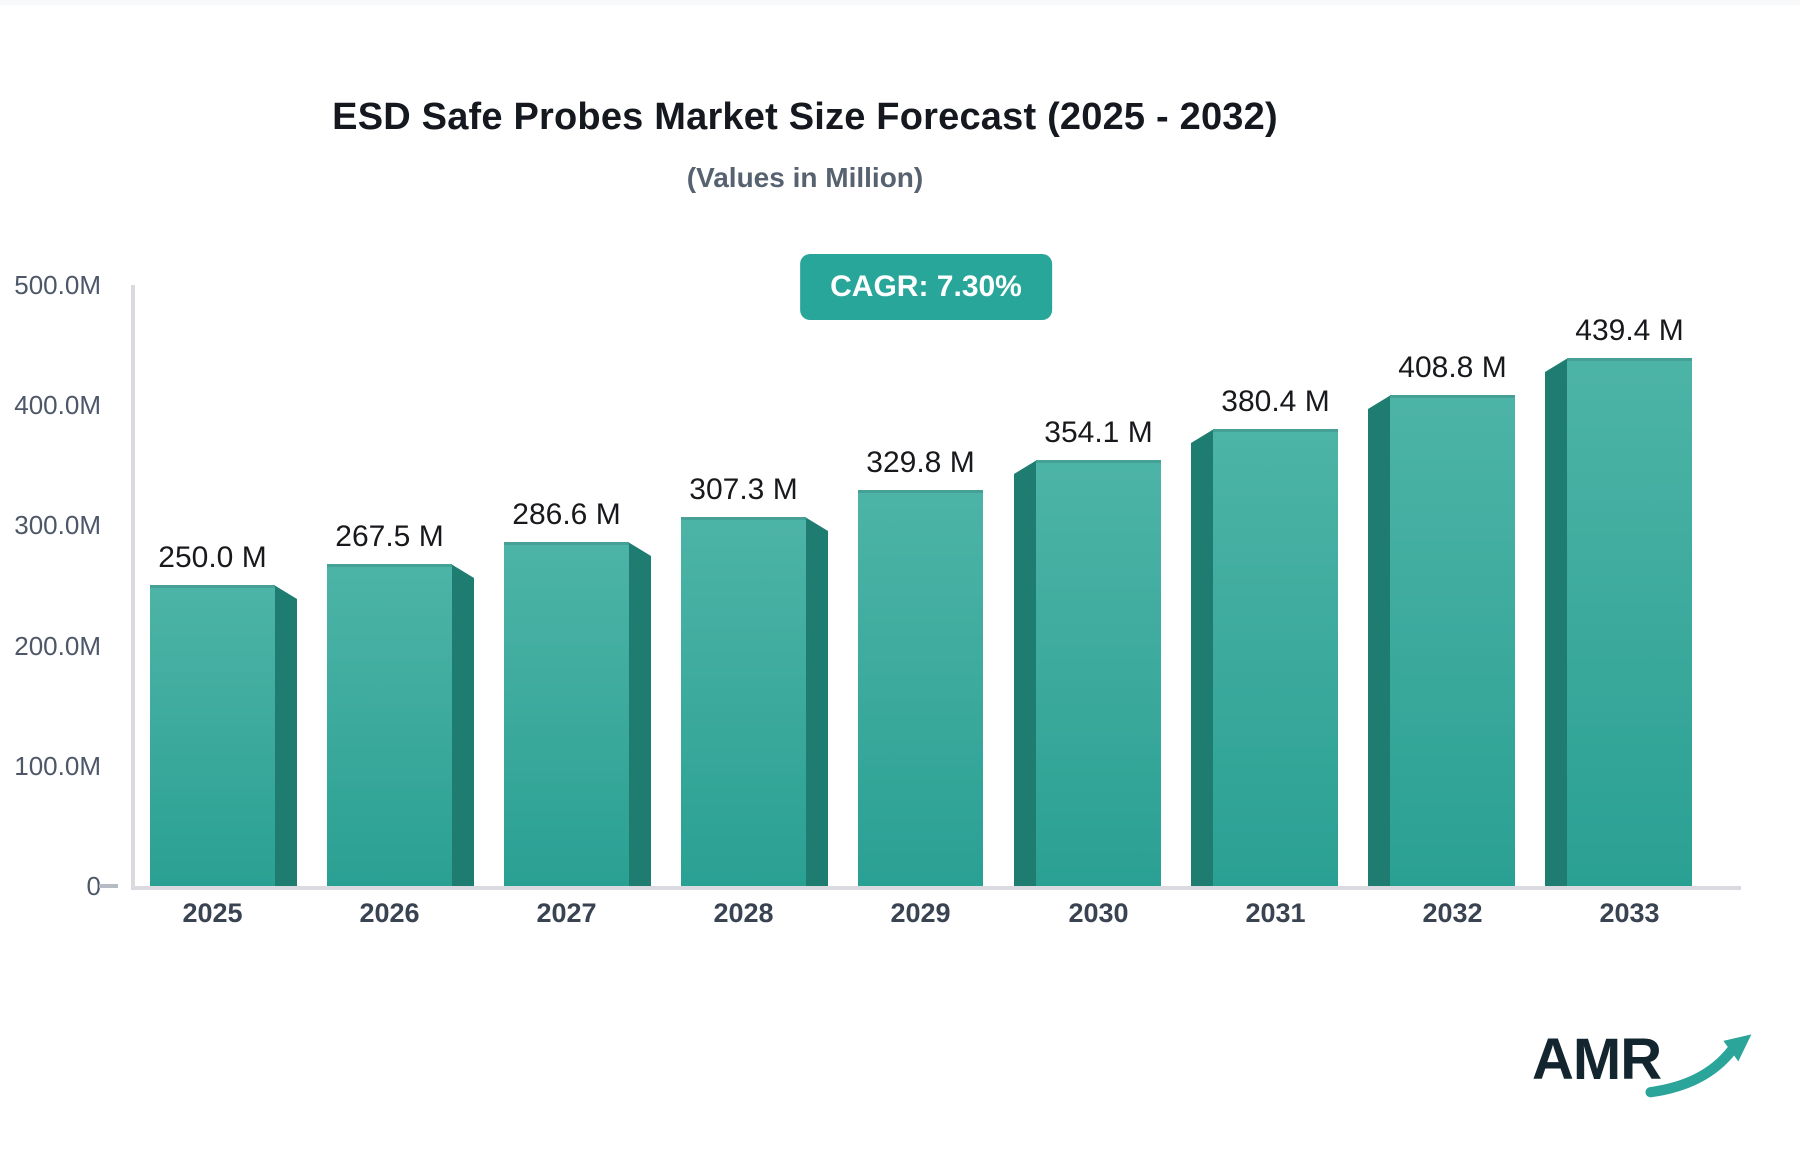  Describe the element at coordinates (57, 285) in the screenshot. I see `y-axis-tick-label: 500.0M` at that location.